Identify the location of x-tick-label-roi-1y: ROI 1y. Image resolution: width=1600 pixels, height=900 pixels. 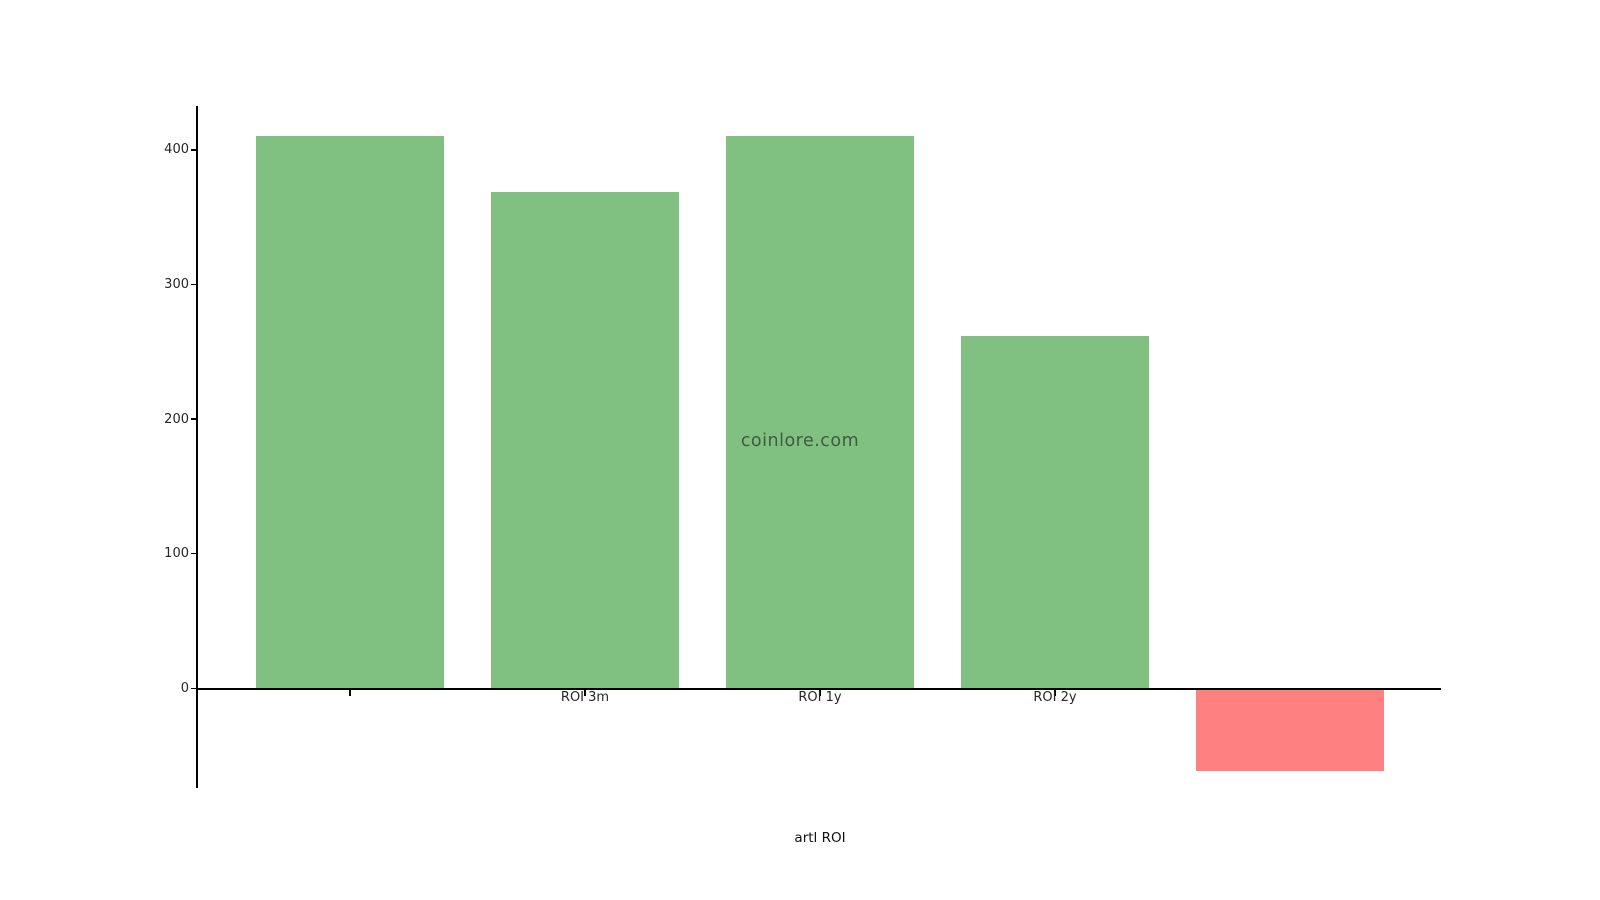
(820, 697).